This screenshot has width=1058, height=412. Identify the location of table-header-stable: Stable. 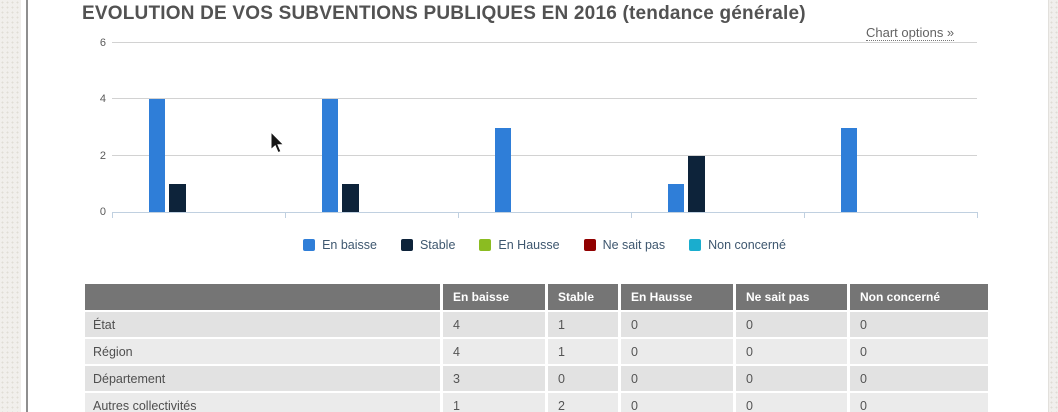
(583, 297).